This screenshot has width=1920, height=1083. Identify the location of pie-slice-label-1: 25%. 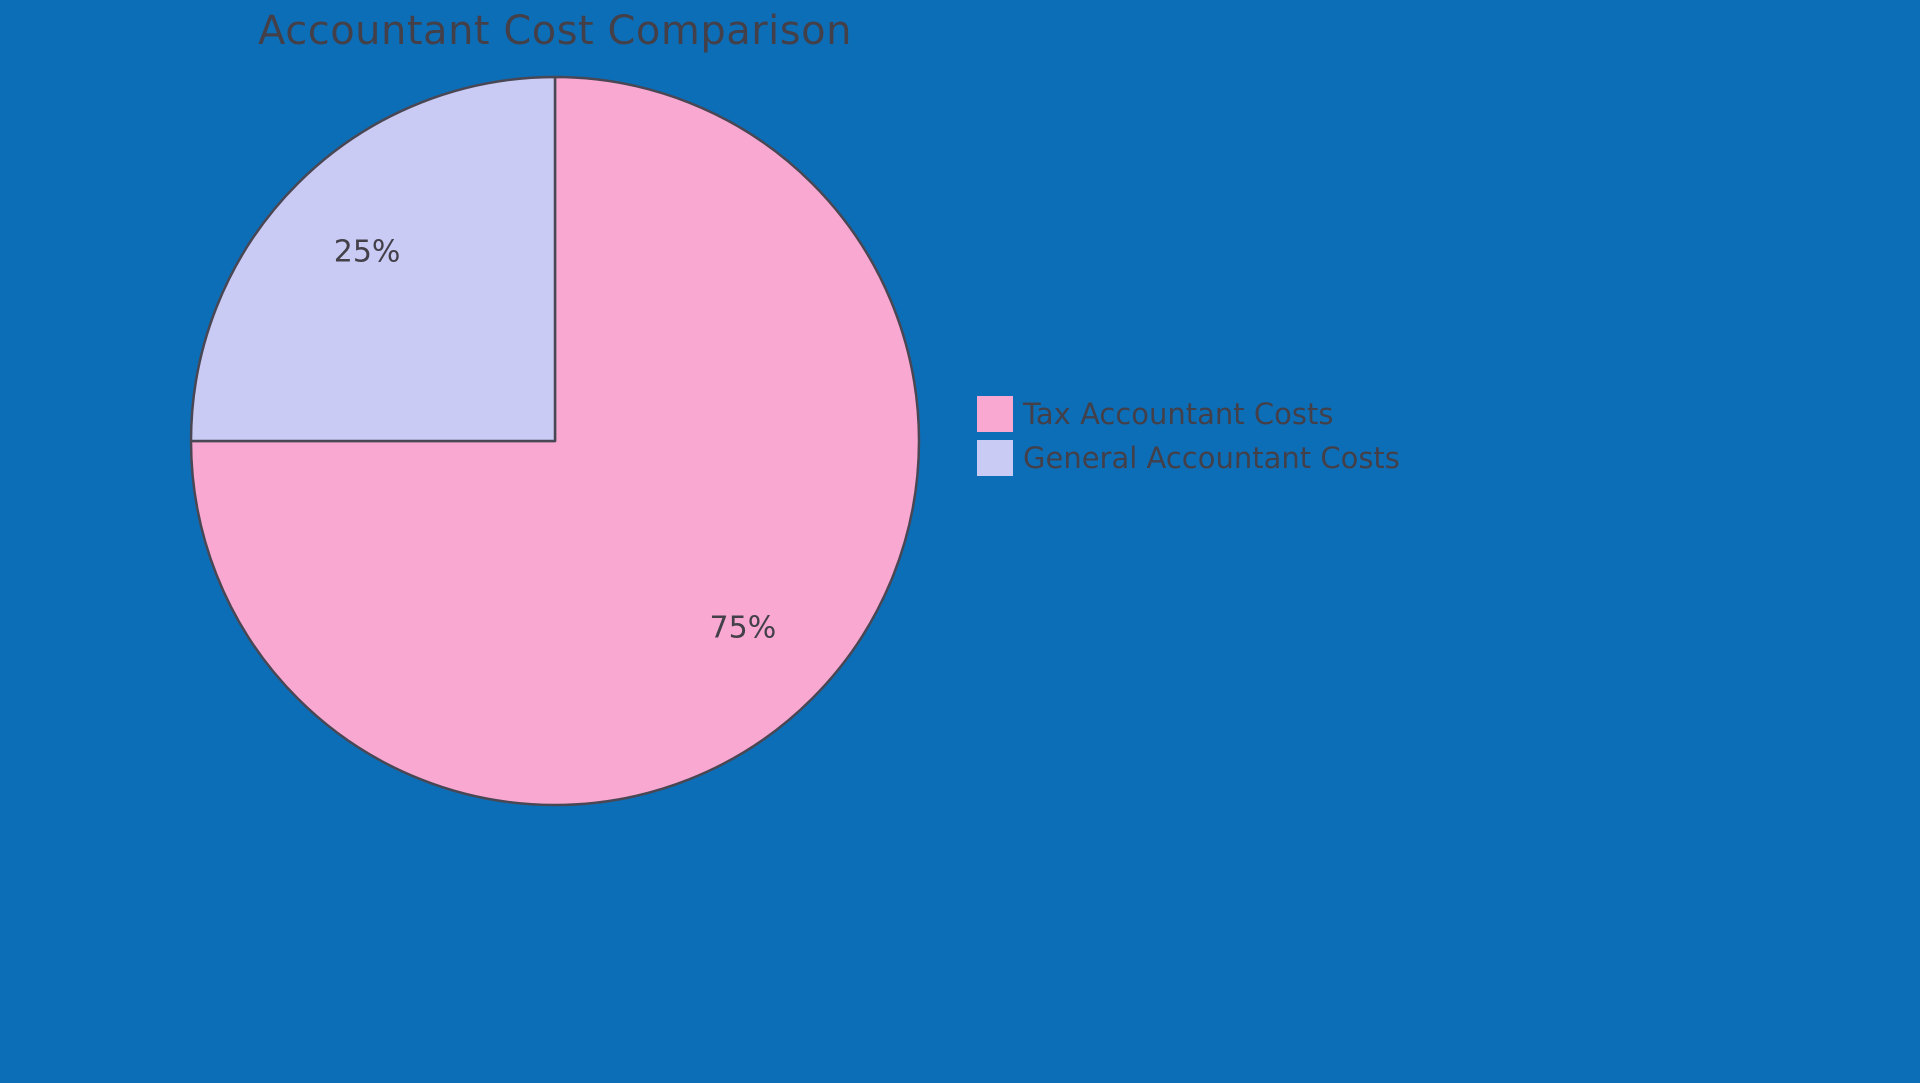
(367, 252).